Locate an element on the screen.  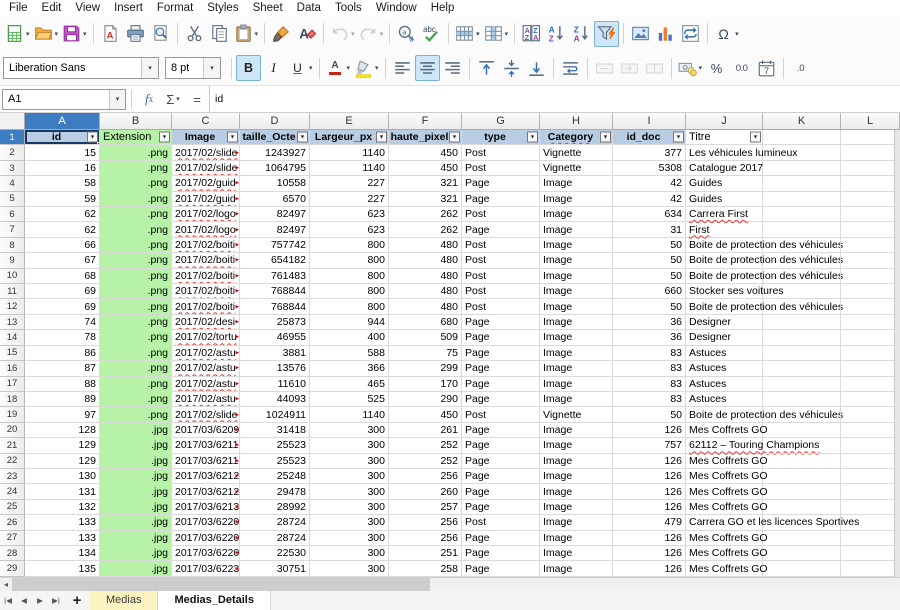
cell-E3: 1140 is located at coordinates (349, 168).